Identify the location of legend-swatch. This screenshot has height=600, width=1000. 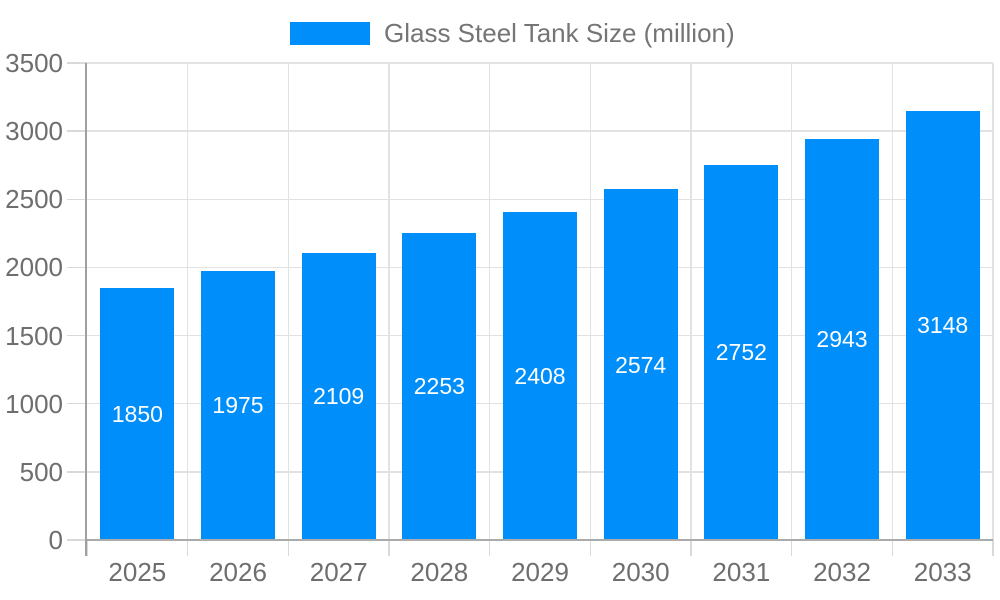
(330, 33).